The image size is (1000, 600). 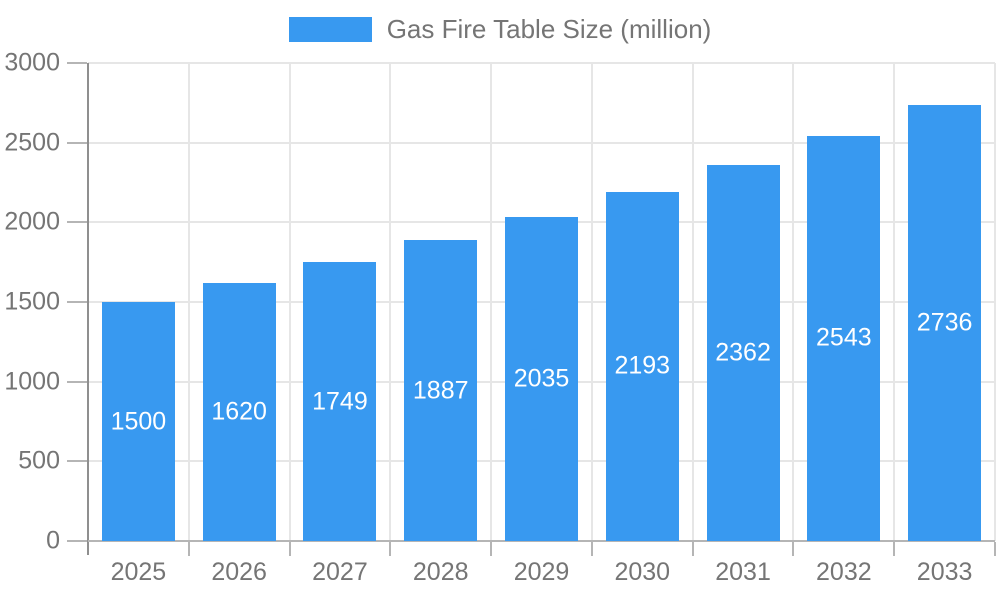 What do you see at coordinates (844, 572) in the screenshot?
I see `x-tick-label: 2032` at bounding box center [844, 572].